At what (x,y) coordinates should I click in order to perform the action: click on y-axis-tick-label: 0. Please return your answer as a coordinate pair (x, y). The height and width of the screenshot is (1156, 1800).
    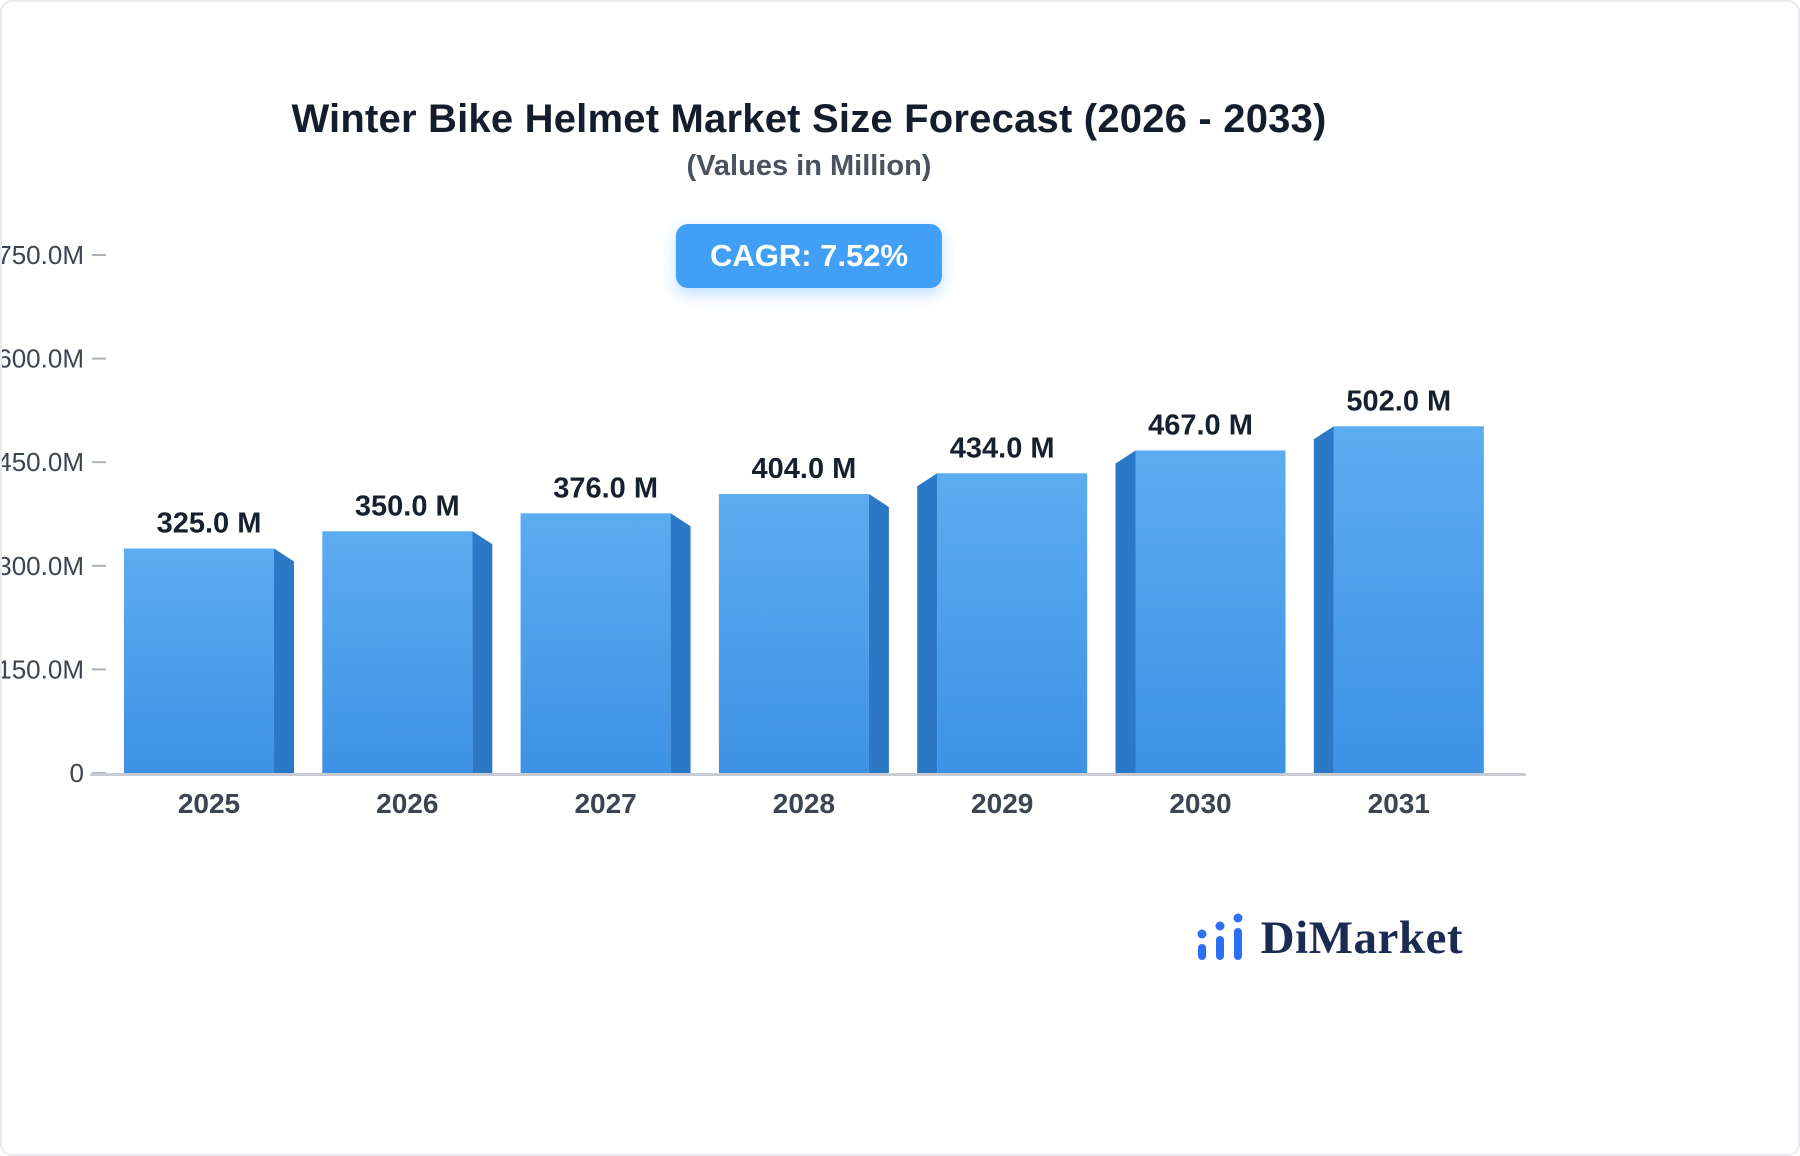
    Looking at the image, I should click on (77, 773).